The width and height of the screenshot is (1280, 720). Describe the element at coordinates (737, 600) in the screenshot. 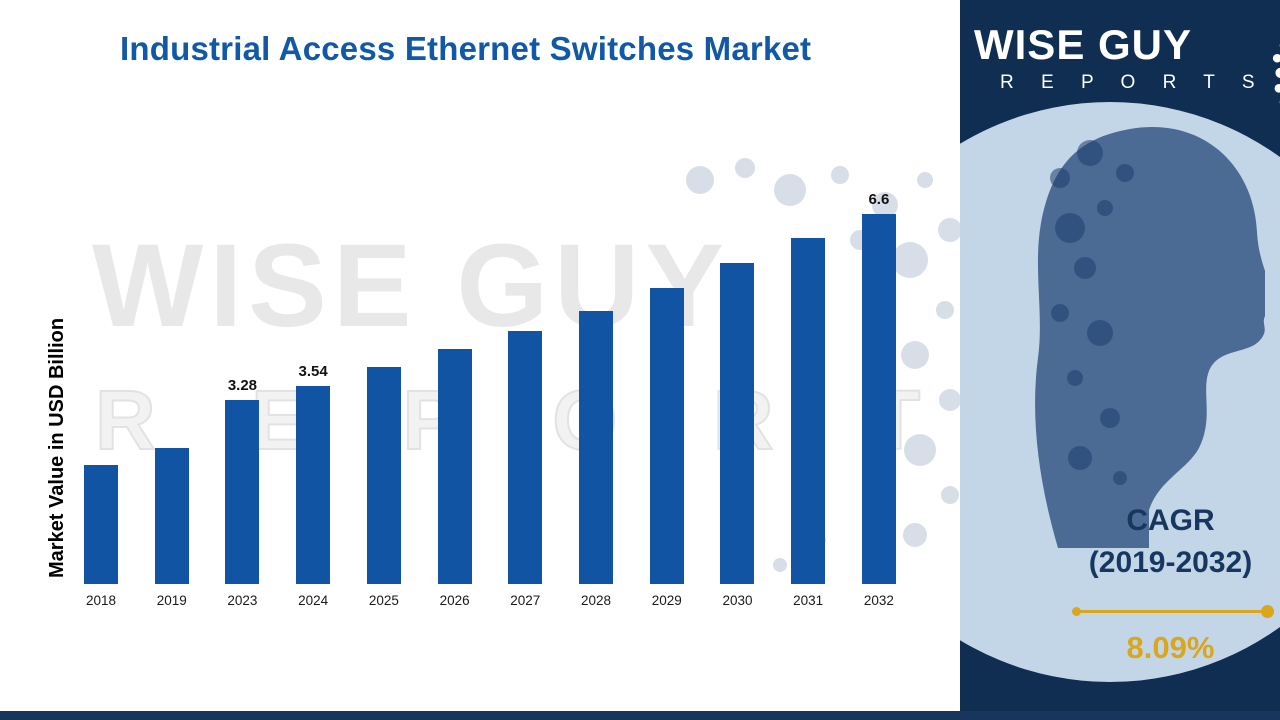

I see `x-tick-label: 2030` at that location.